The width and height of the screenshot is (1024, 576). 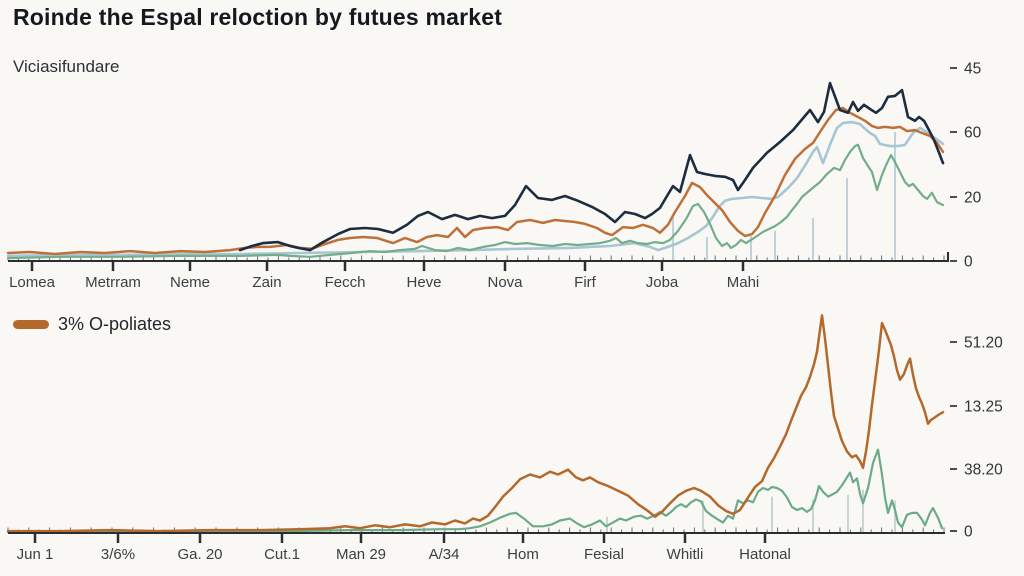 What do you see at coordinates (983, 407) in the screenshot?
I see `y-tick-label: 13.25` at bounding box center [983, 407].